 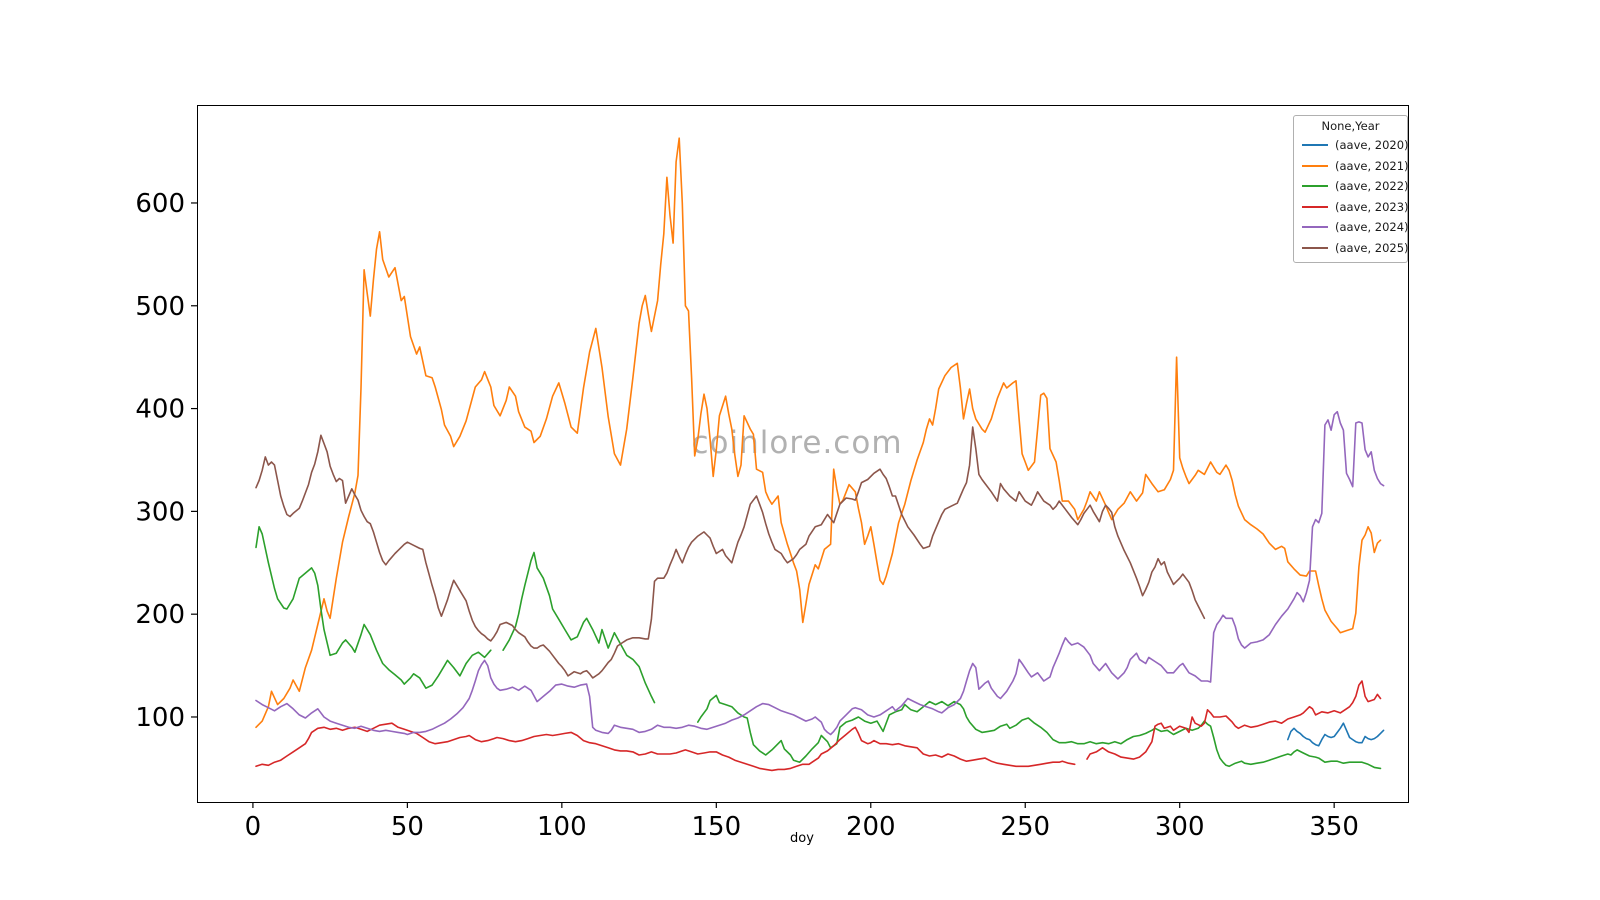 What do you see at coordinates (407, 827) in the screenshot?
I see `x-tick-label: 50` at bounding box center [407, 827].